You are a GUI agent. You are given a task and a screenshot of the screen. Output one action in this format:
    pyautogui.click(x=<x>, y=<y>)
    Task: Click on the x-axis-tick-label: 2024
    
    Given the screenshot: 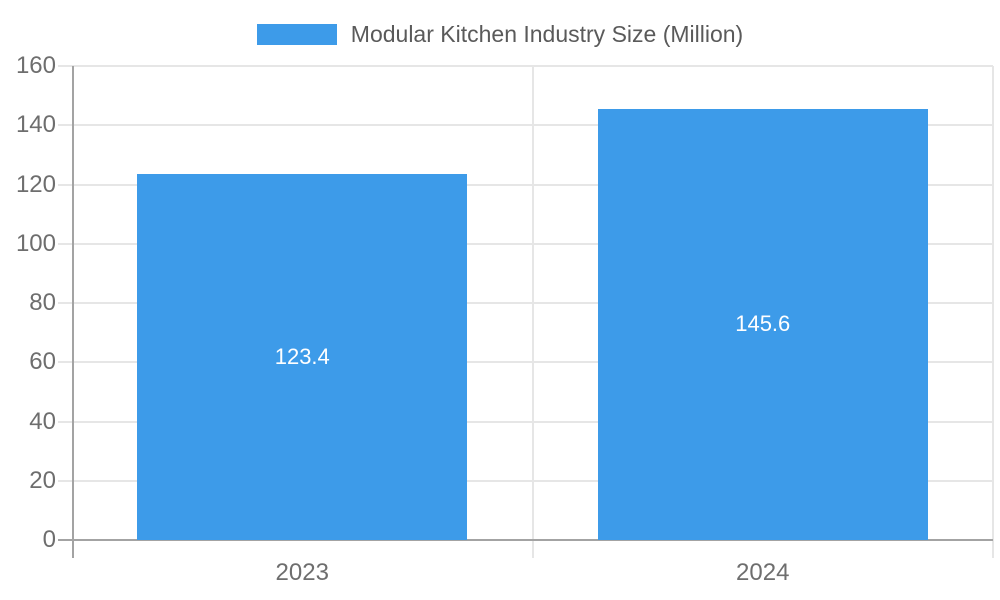 What is the action you would take?
    pyautogui.click(x=763, y=572)
    